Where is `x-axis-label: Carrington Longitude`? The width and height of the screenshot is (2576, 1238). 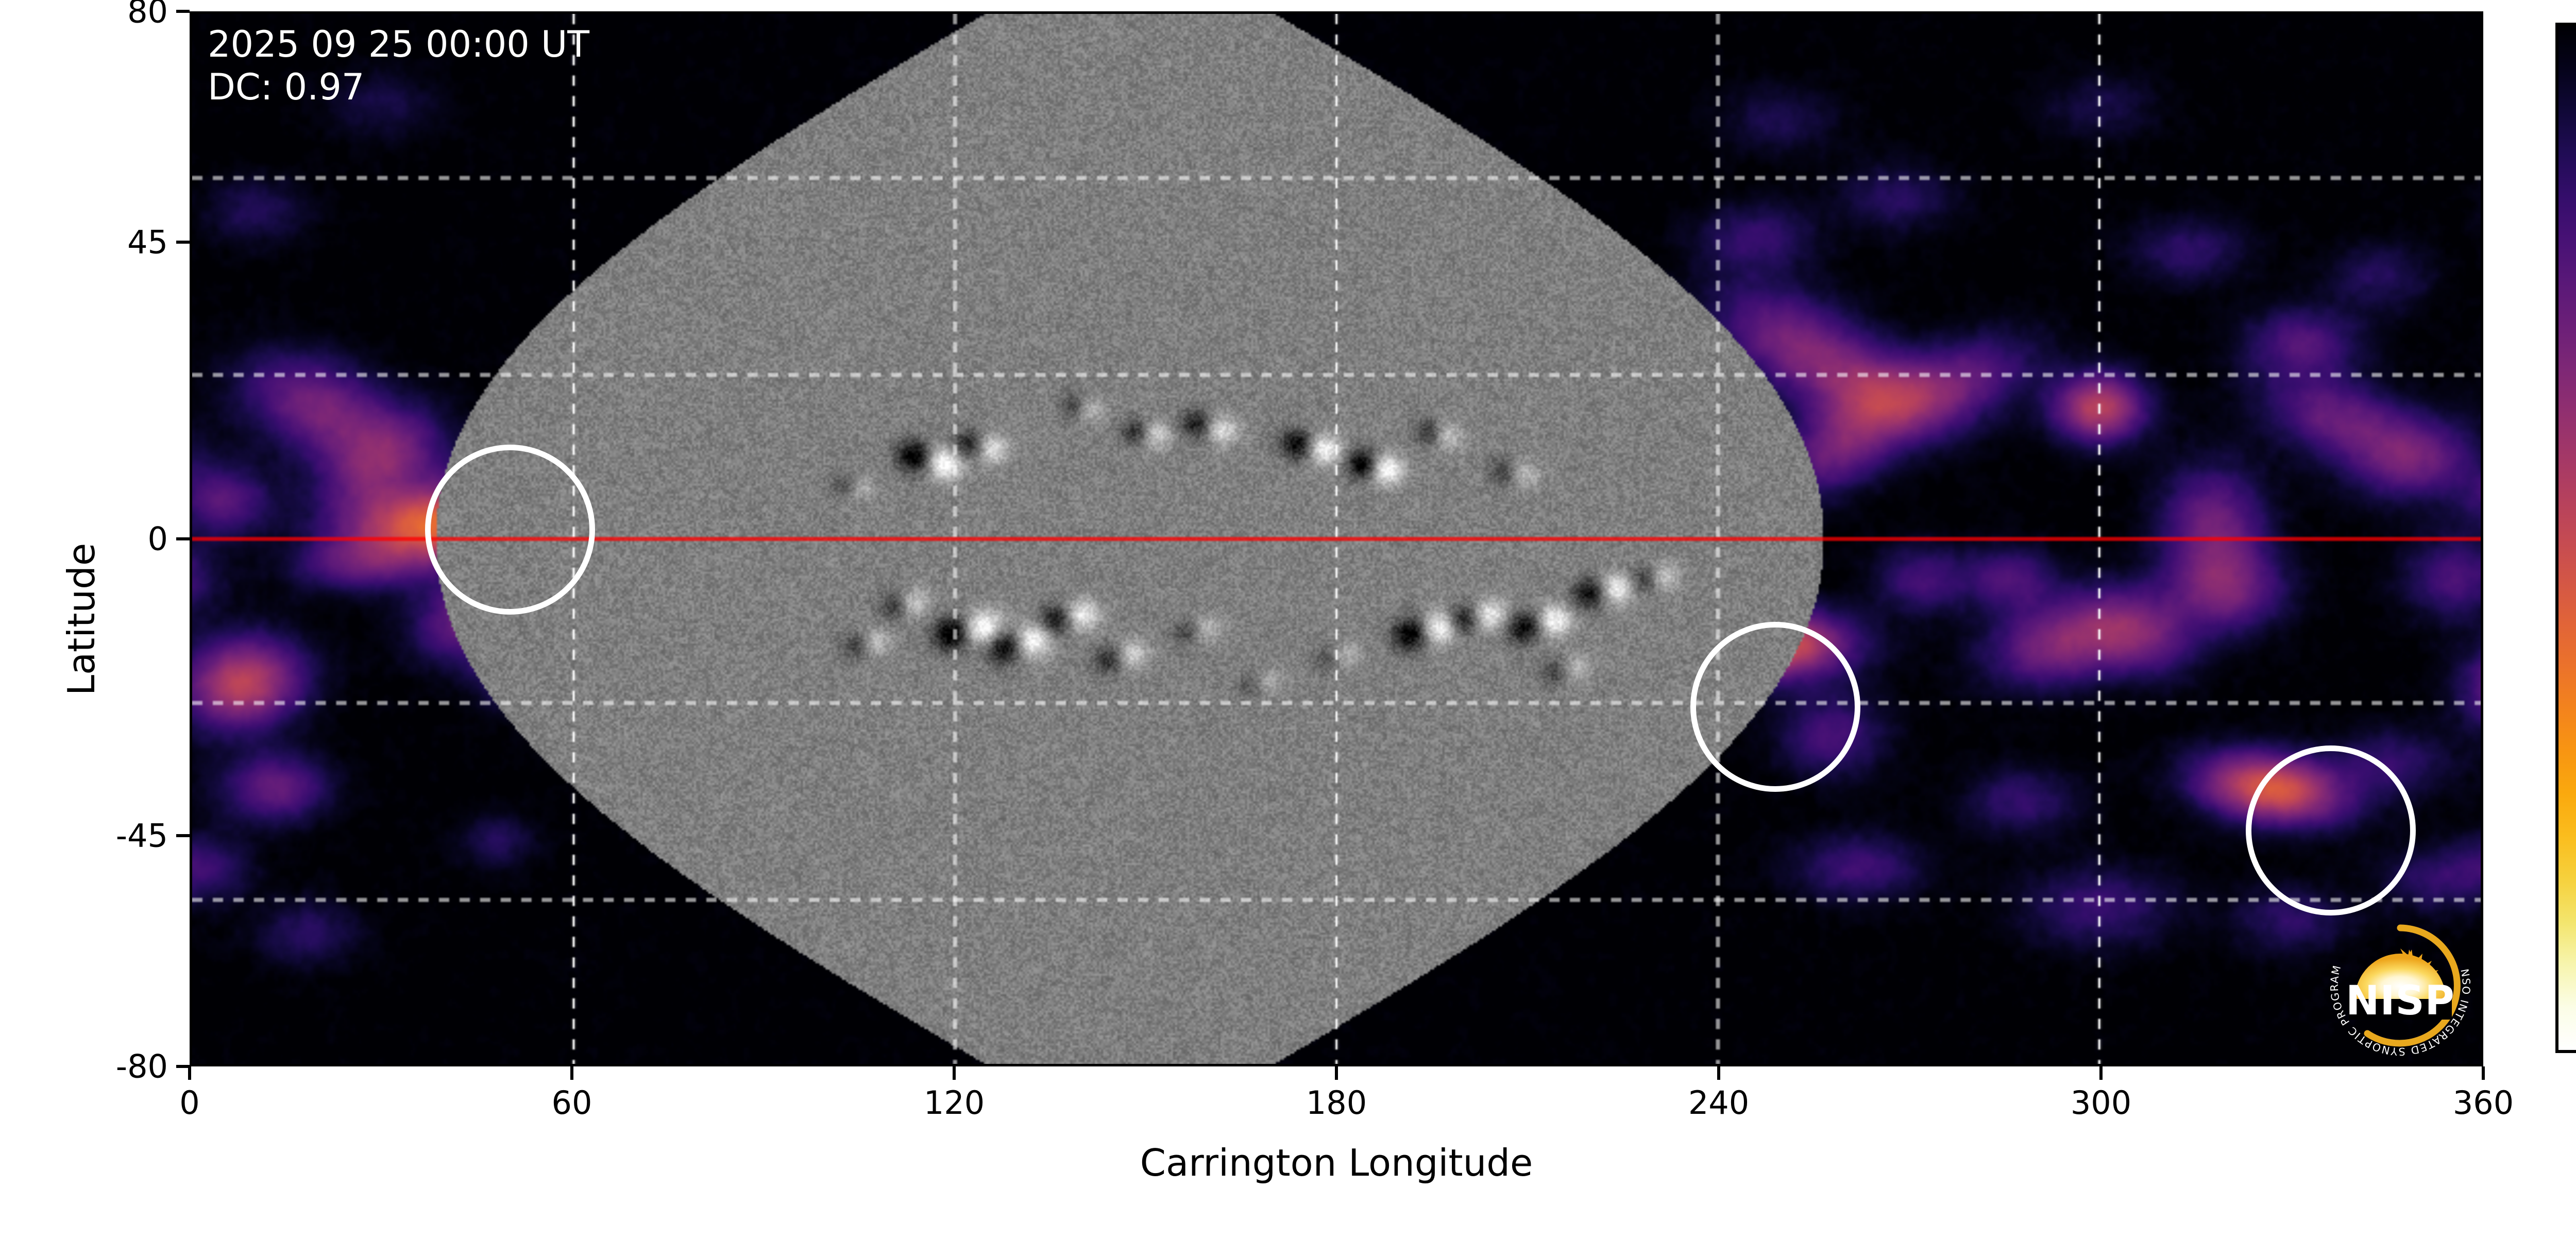 x-axis-label: Carrington Longitude is located at coordinates (1337, 1162).